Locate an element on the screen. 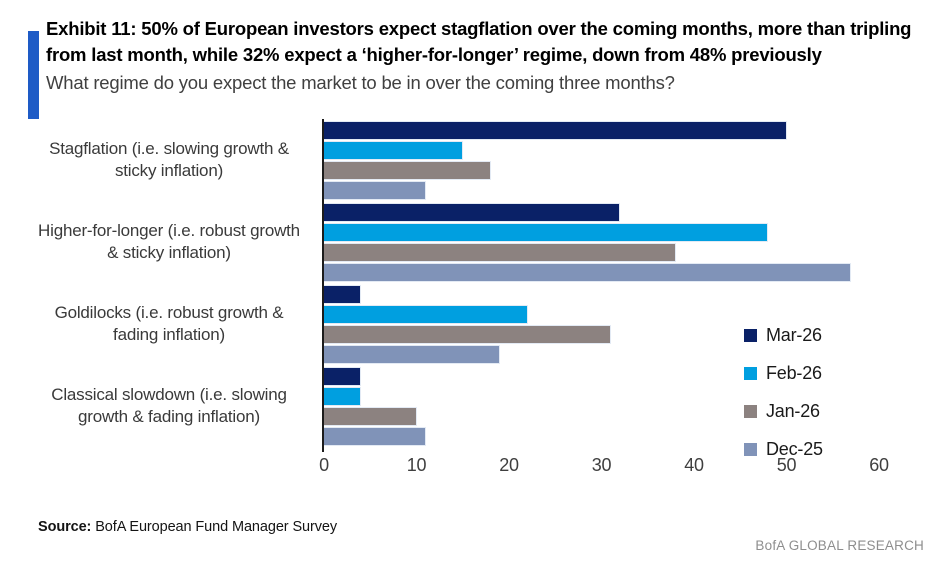 This screenshot has height=566, width=950. legend-label: Dec-25 is located at coordinates (794, 448).